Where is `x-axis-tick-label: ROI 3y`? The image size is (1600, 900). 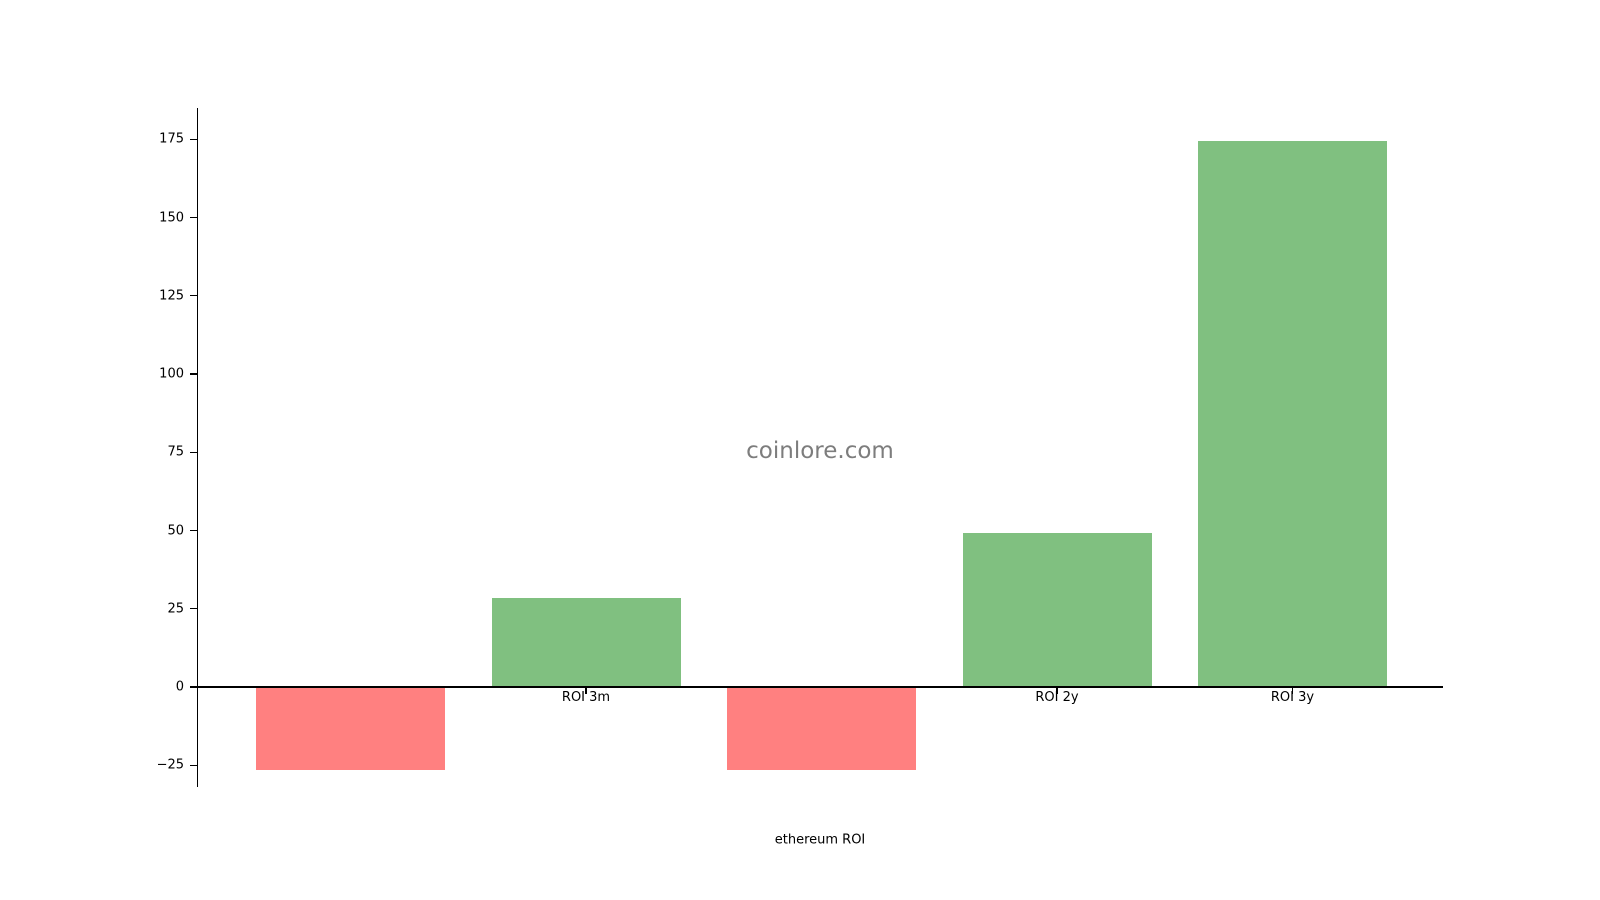 x-axis-tick-label: ROI 3y is located at coordinates (1292, 697).